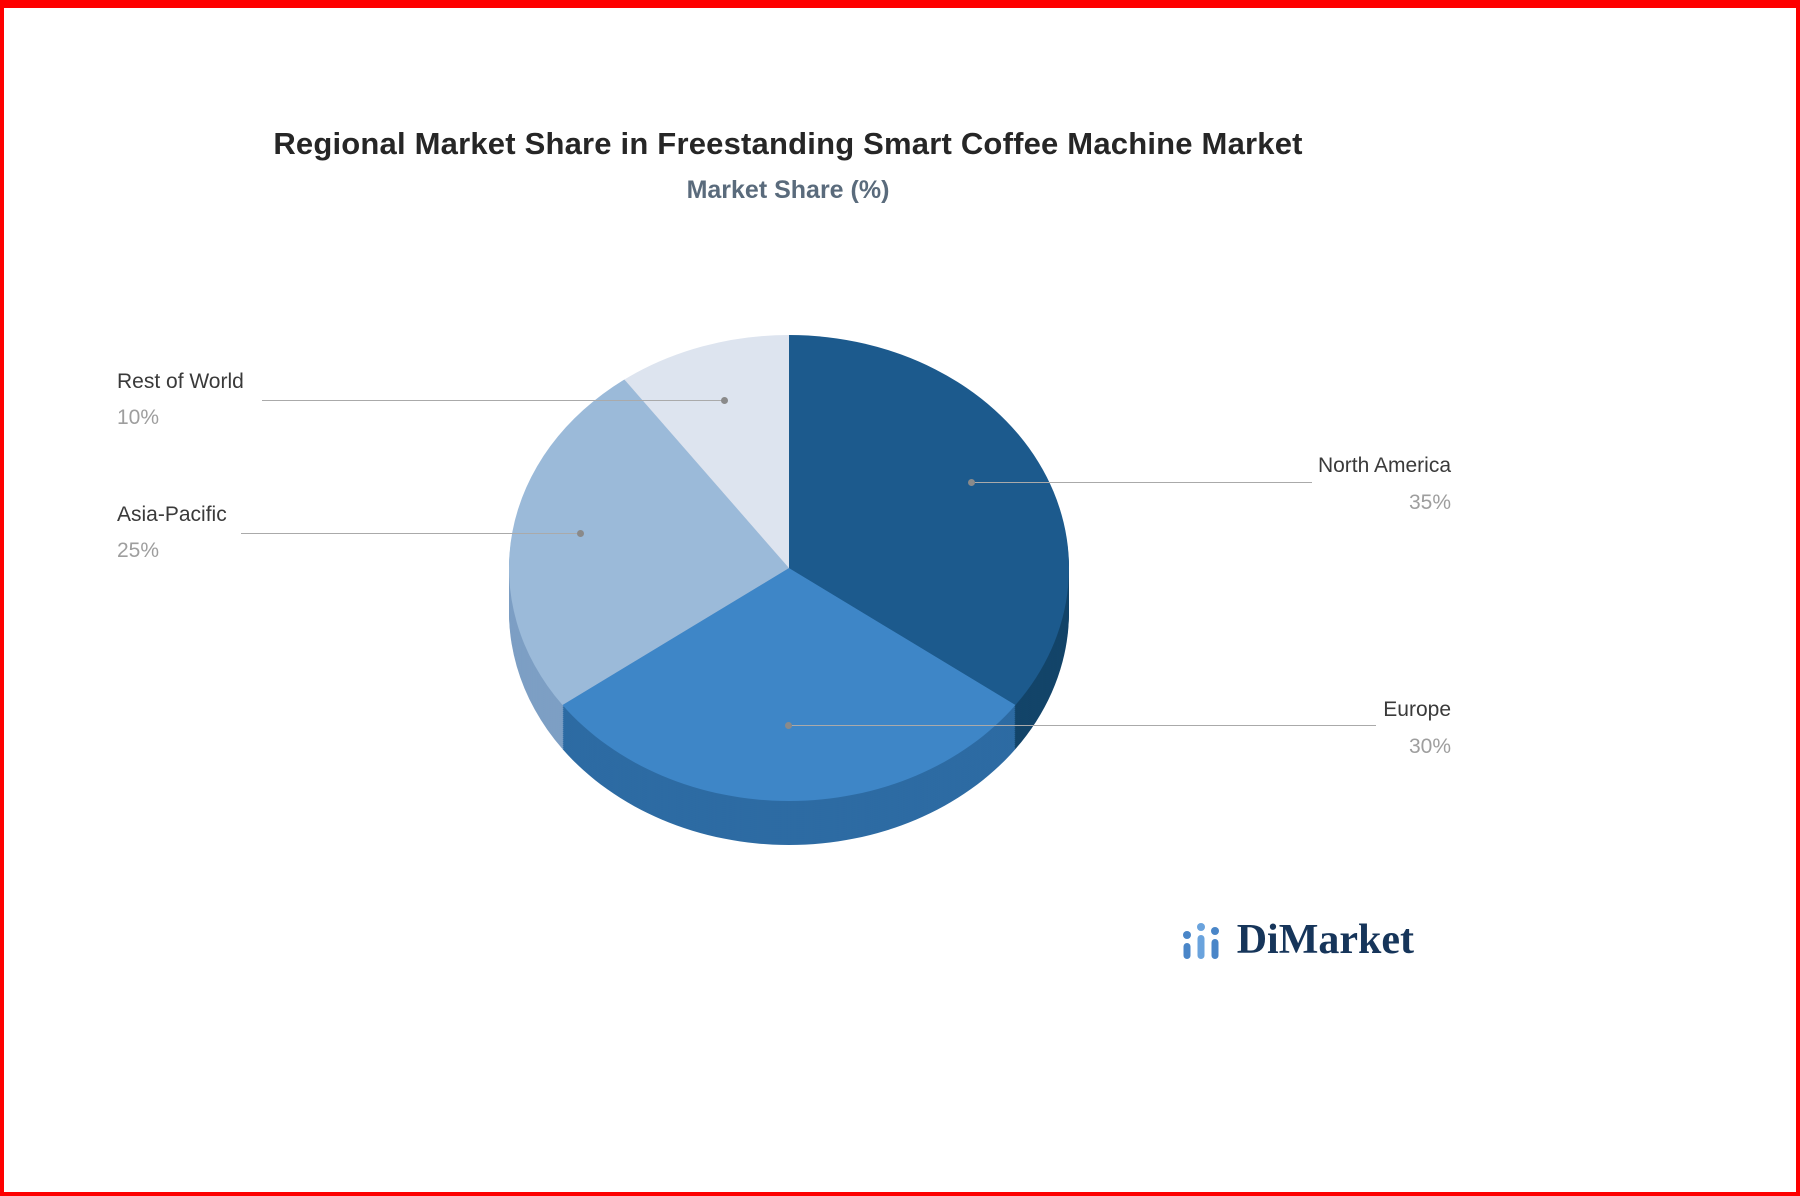  Describe the element at coordinates (706, 451) in the screenshot. I see `pie-slice-rest-of-world` at that location.